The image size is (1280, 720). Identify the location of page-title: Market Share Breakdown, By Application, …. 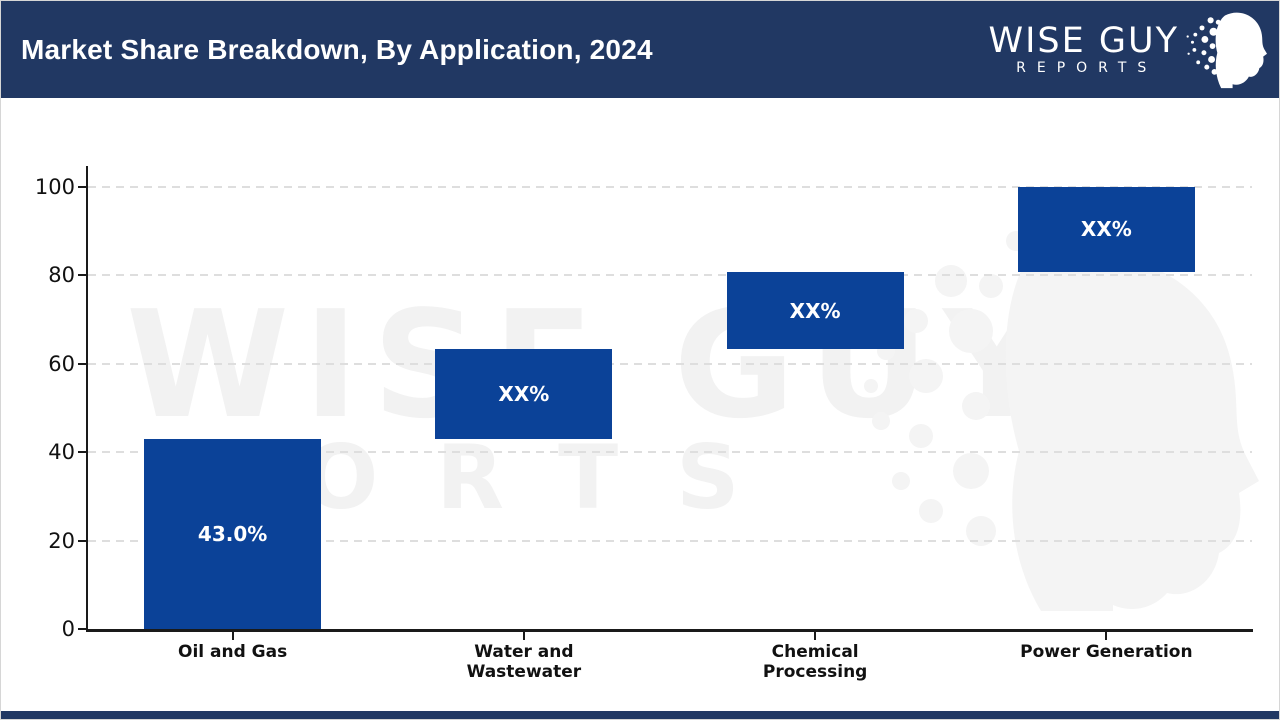
(337, 49).